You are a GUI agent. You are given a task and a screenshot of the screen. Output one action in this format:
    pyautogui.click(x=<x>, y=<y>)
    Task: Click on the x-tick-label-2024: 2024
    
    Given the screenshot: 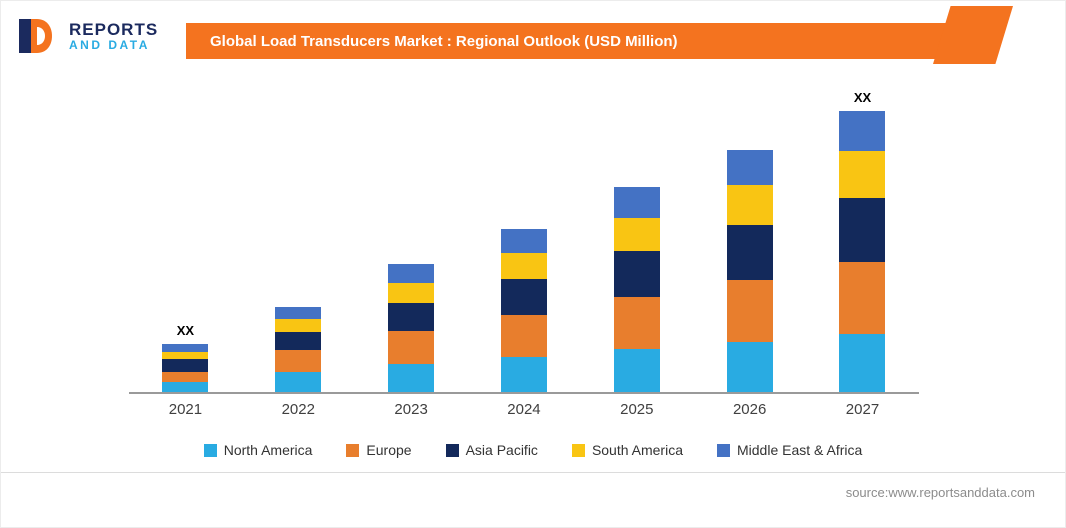 What is the action you would take?
    pyautogui.click(x=524, y=409)
    